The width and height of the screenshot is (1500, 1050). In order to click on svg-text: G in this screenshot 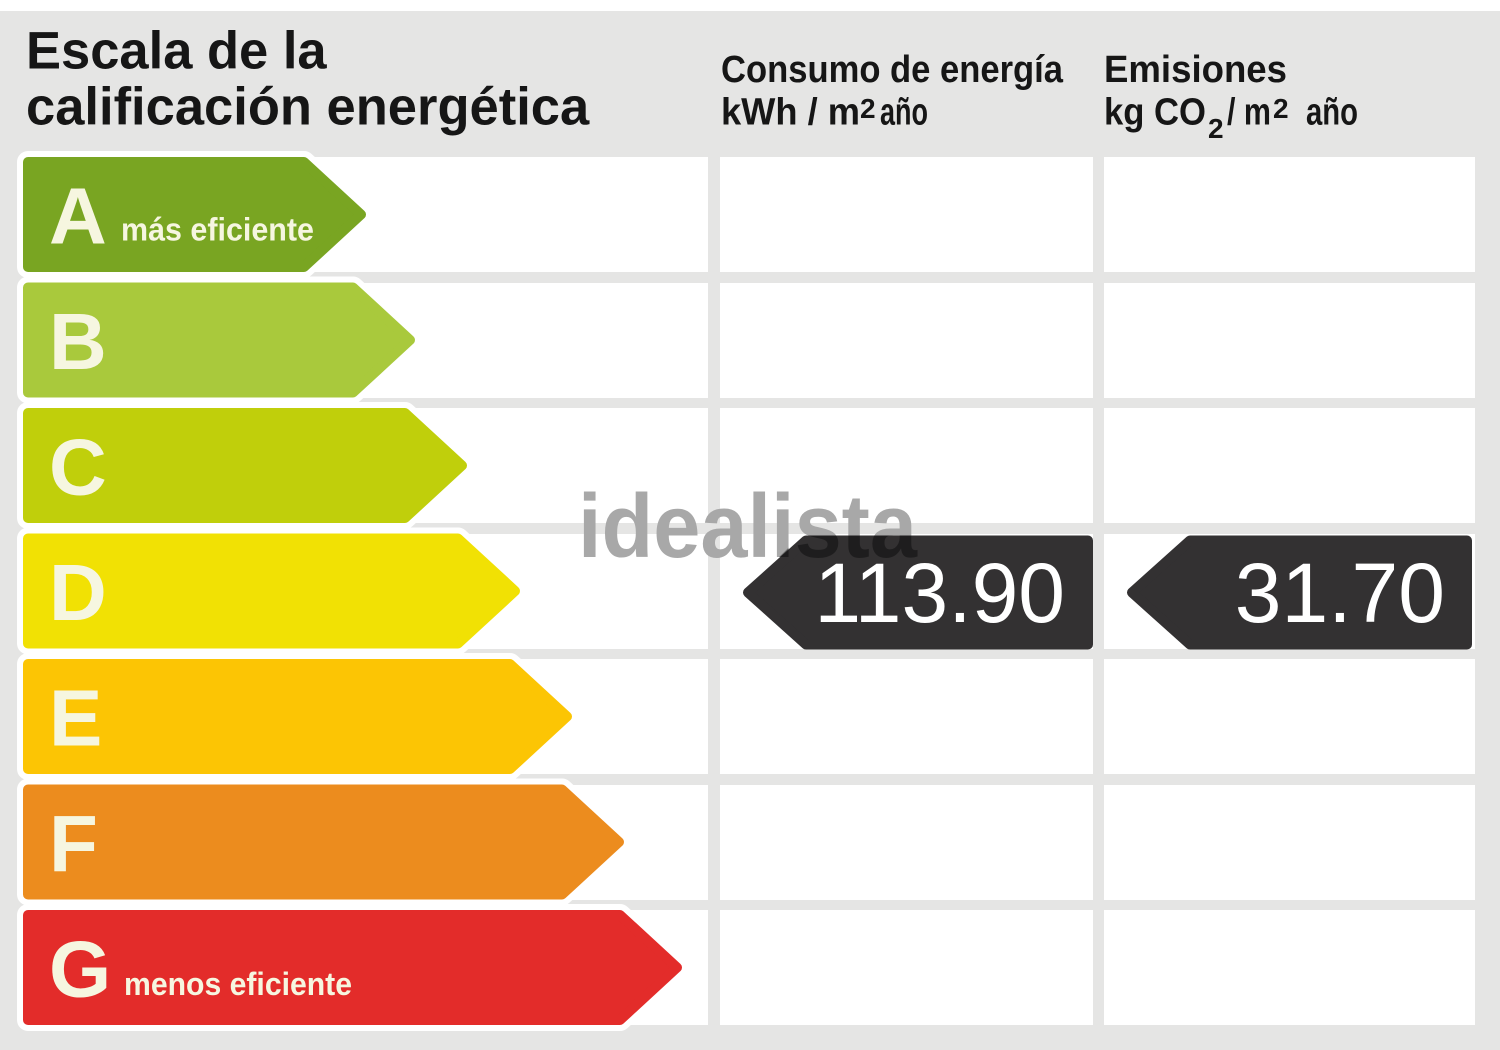, I will do `click(80, 969)`.